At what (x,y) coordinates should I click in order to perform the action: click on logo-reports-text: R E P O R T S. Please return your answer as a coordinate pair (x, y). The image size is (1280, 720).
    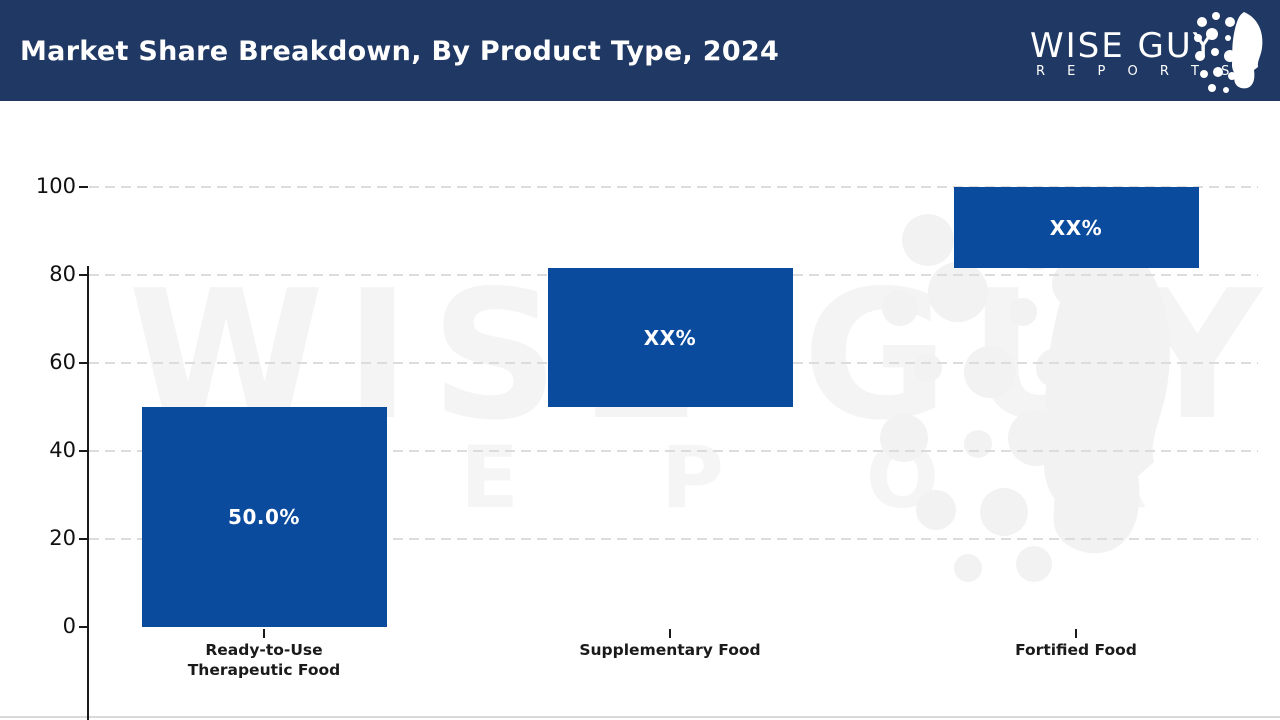
    Looking at the image, I should click on (1137, 71).